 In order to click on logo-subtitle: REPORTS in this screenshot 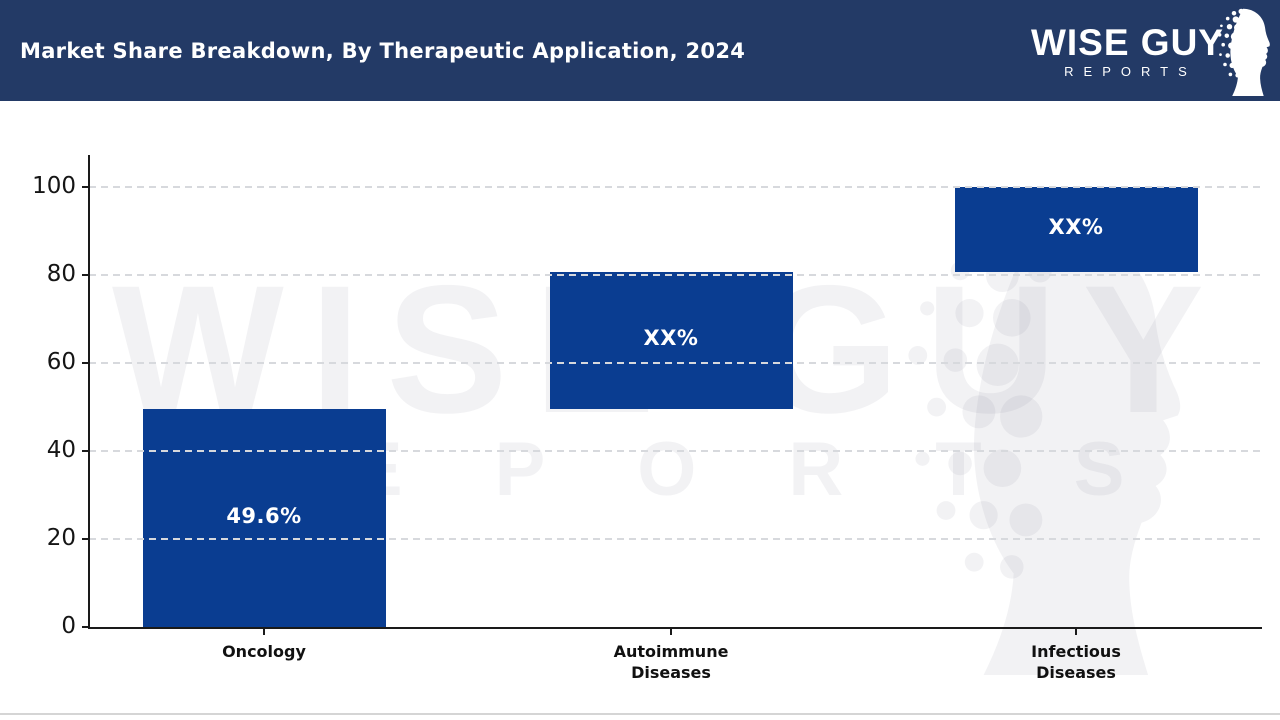, I will do `click(1130, 71)`.